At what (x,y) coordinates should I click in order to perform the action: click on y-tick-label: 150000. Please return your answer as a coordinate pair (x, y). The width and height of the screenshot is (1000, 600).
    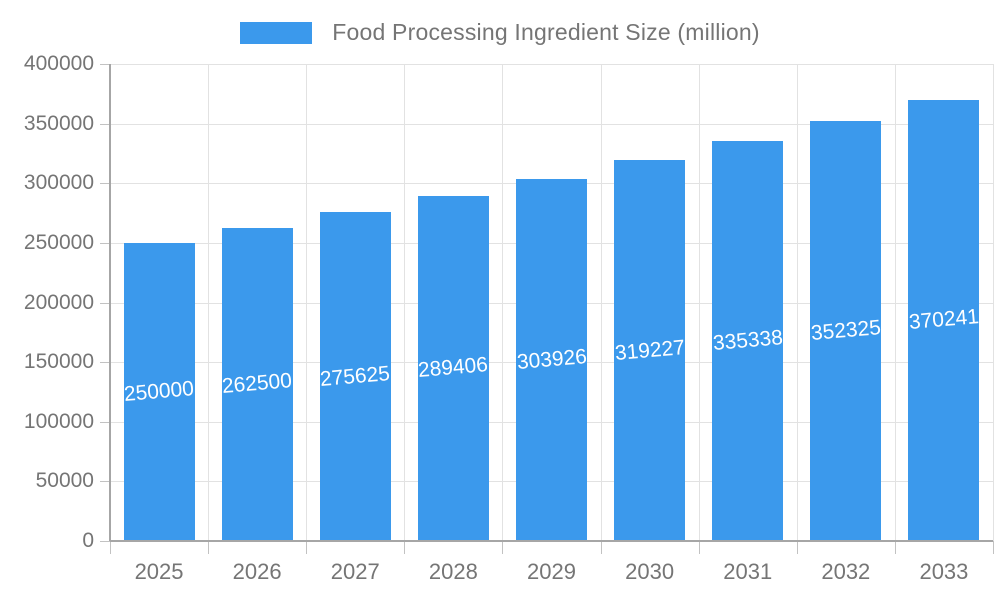
    Looking at the image, I should click on (58, 362).